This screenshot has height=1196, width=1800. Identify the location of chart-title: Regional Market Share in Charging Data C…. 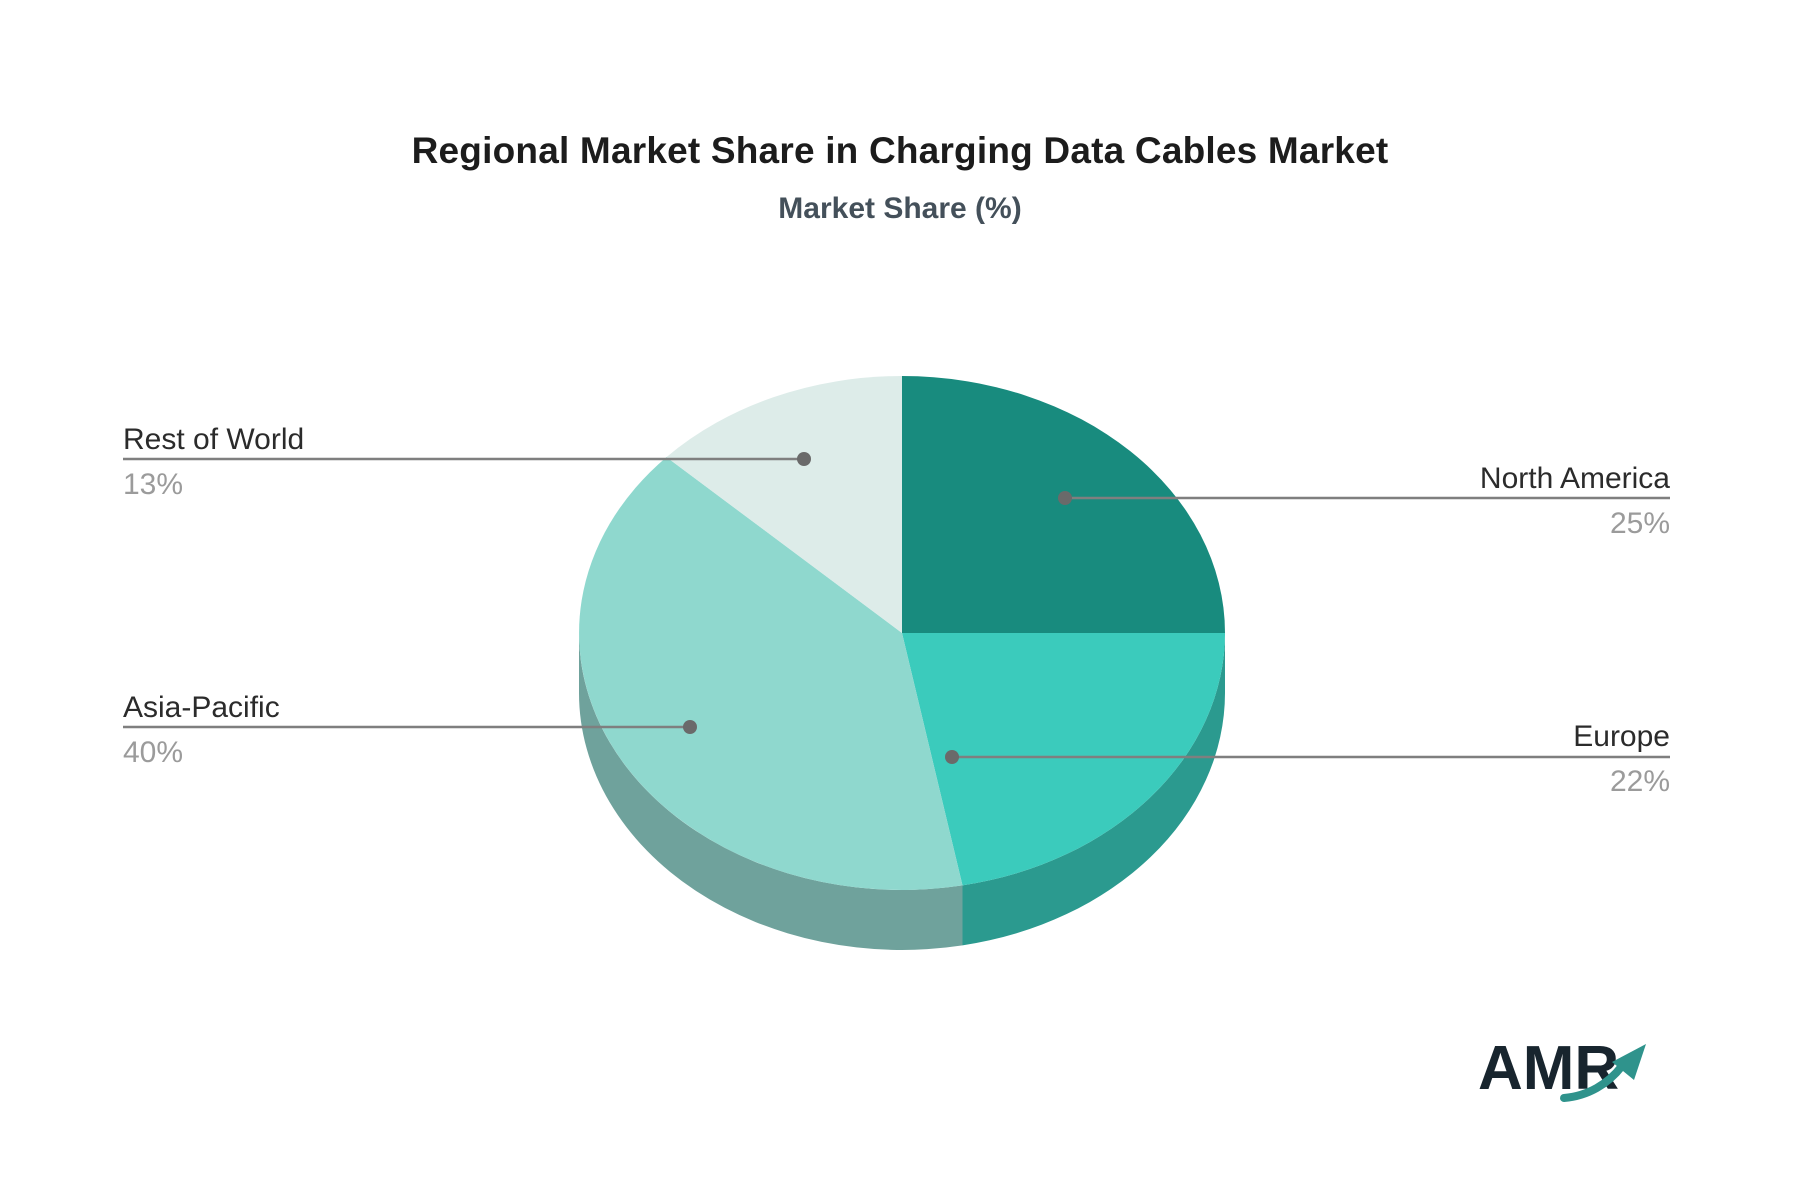
(900, 150).